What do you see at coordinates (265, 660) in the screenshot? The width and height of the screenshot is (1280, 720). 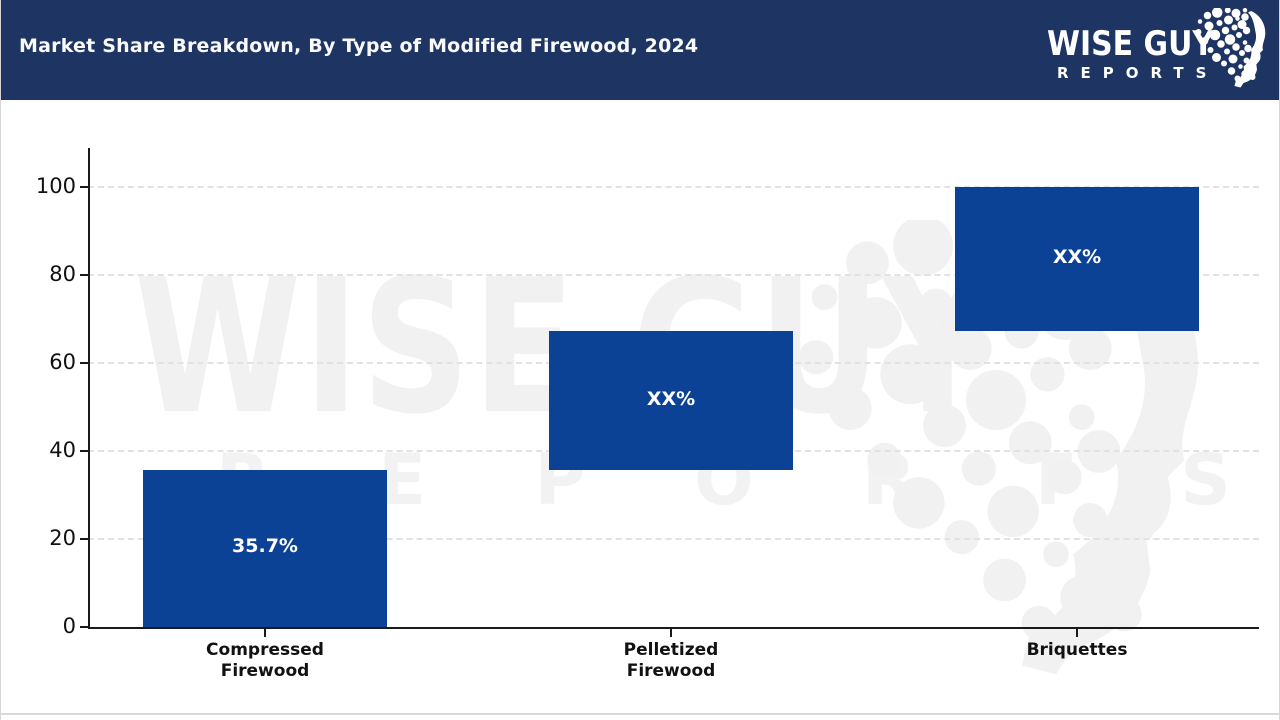 I see `category-label-compressed-firewood: Compressed Firewood` at bounding box center [265, 660].